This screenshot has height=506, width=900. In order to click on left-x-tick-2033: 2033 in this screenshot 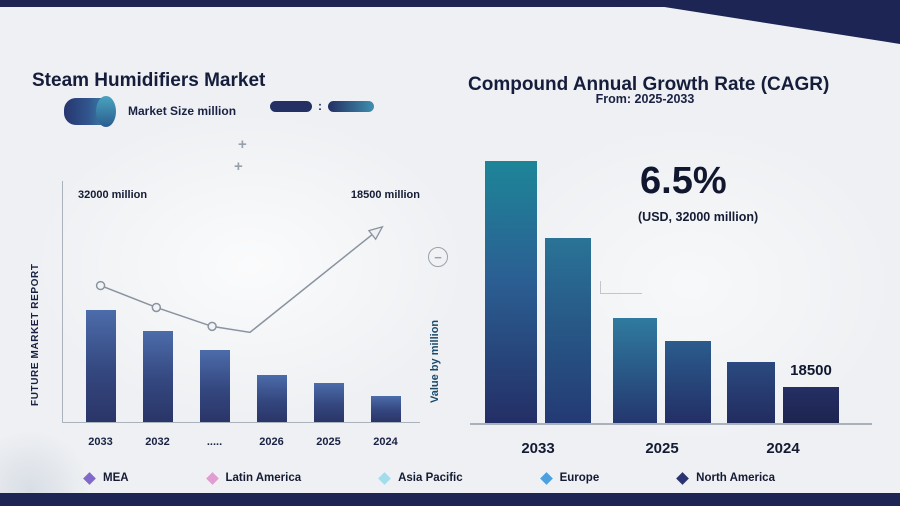, I will do `click(100, 442)`.